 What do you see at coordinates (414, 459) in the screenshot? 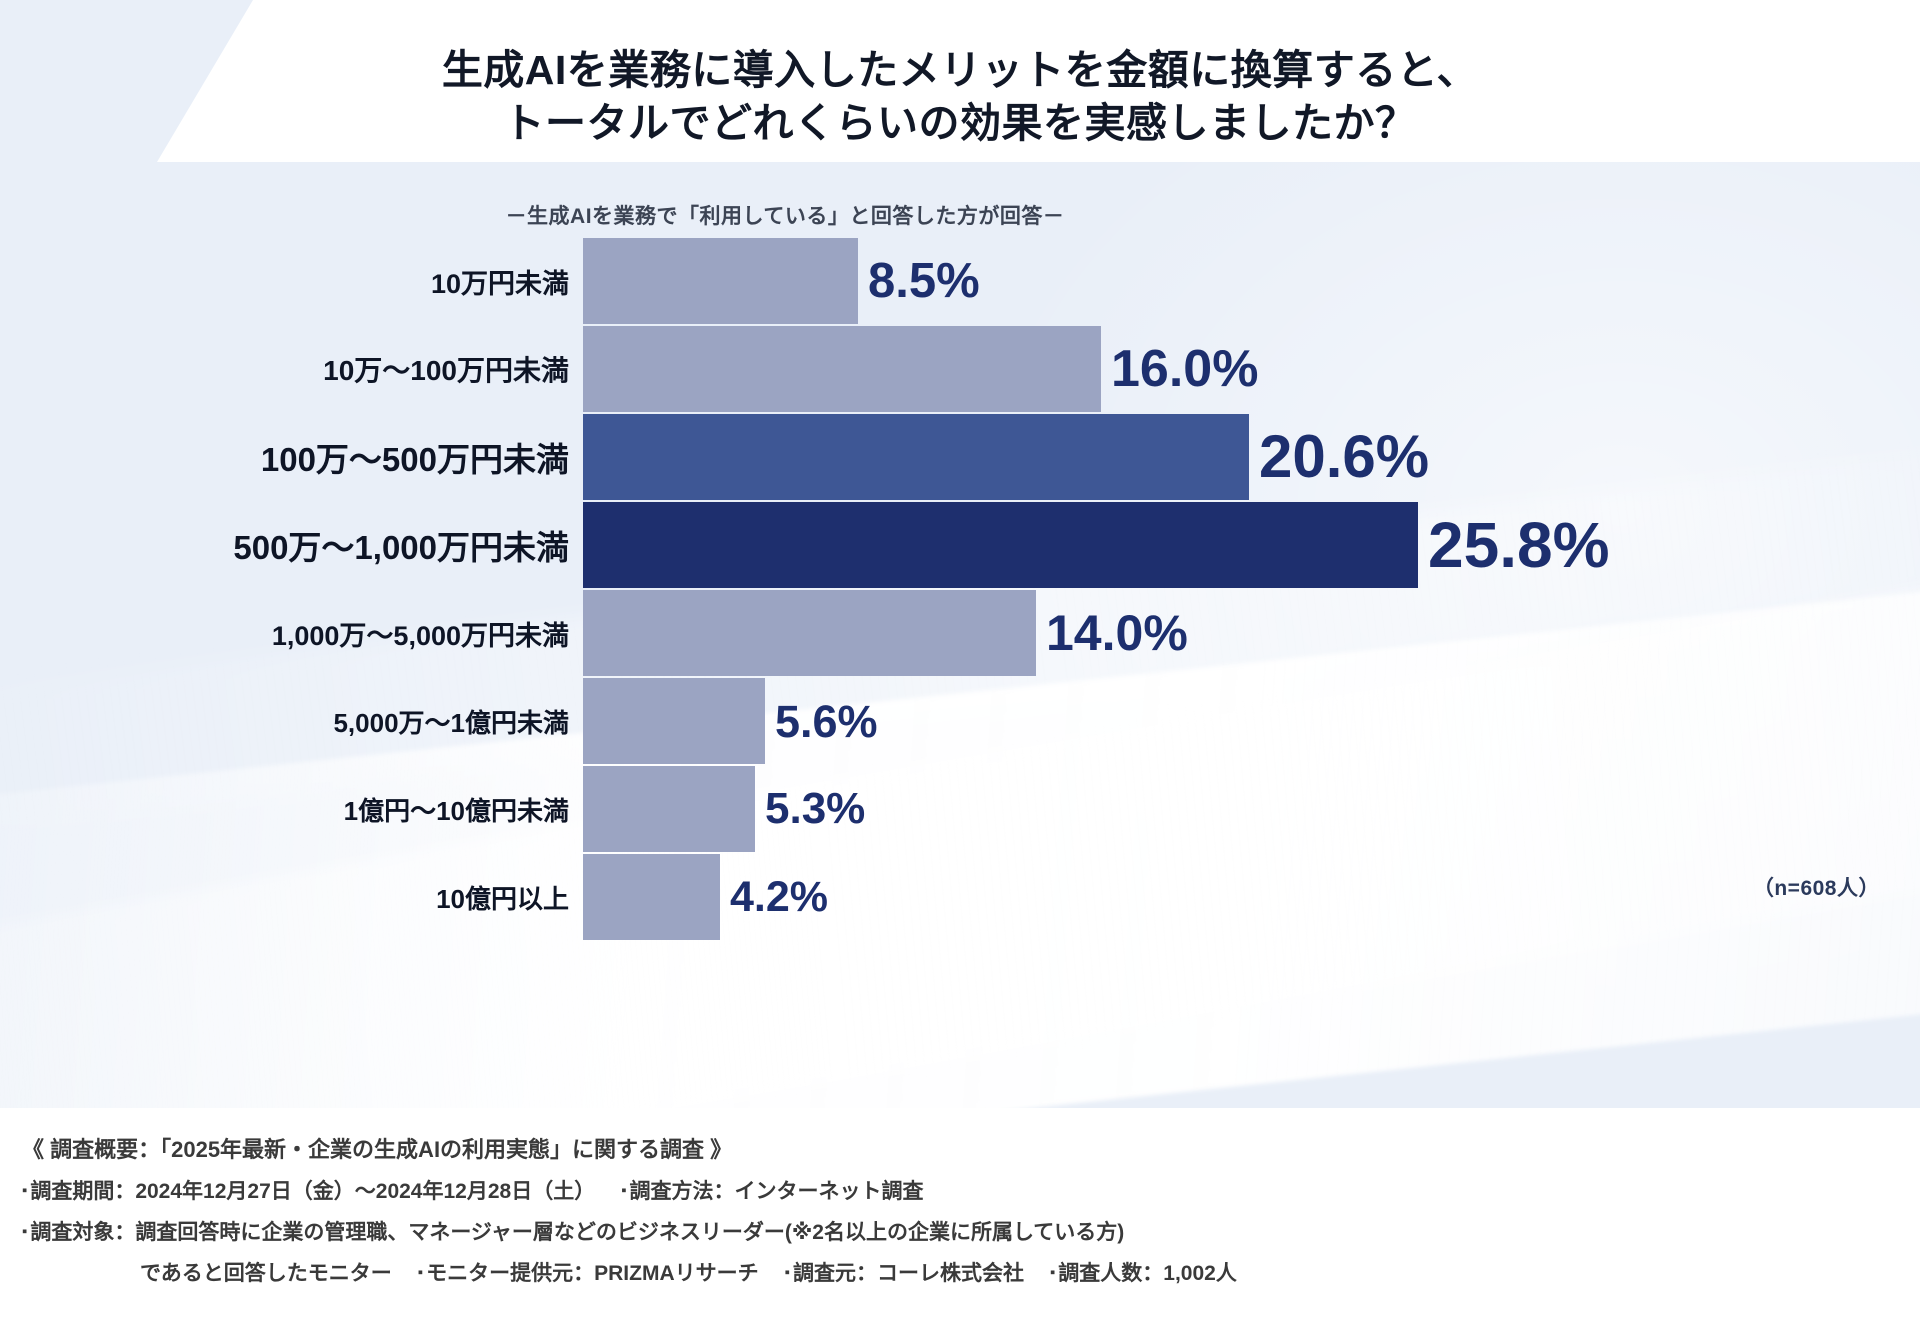
I see `bar-category-label: 100万〜500万円未満` at bounding box center [414, 459].